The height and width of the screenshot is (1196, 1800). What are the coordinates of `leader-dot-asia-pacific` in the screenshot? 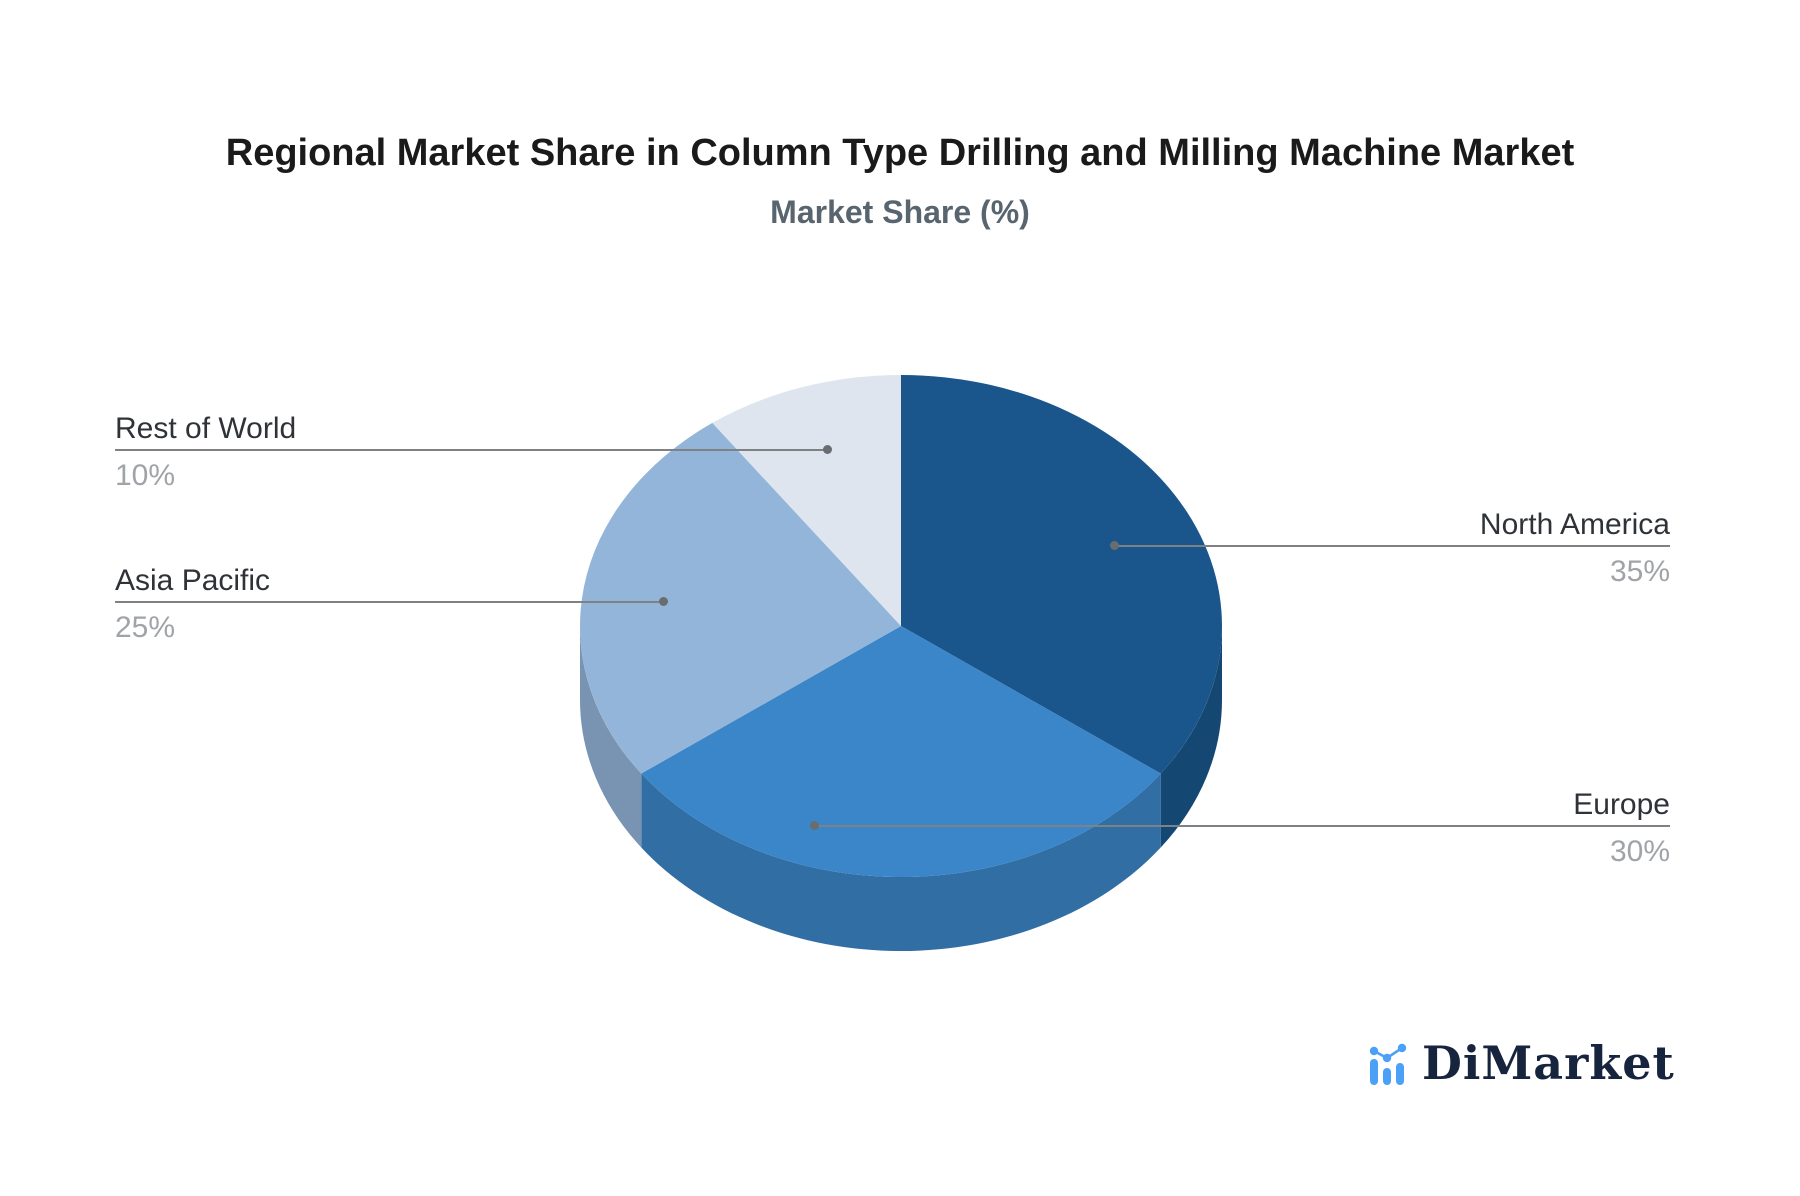 It's located at (663, 601).